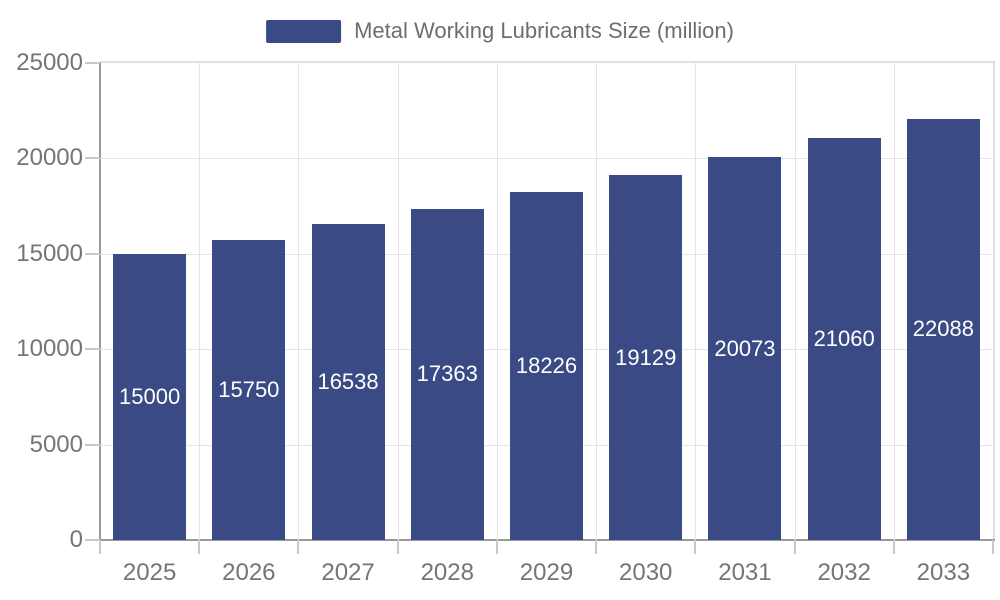 This screenshot has width=1000, height=600. I want to click on bar: 19129, so click(646, 357).